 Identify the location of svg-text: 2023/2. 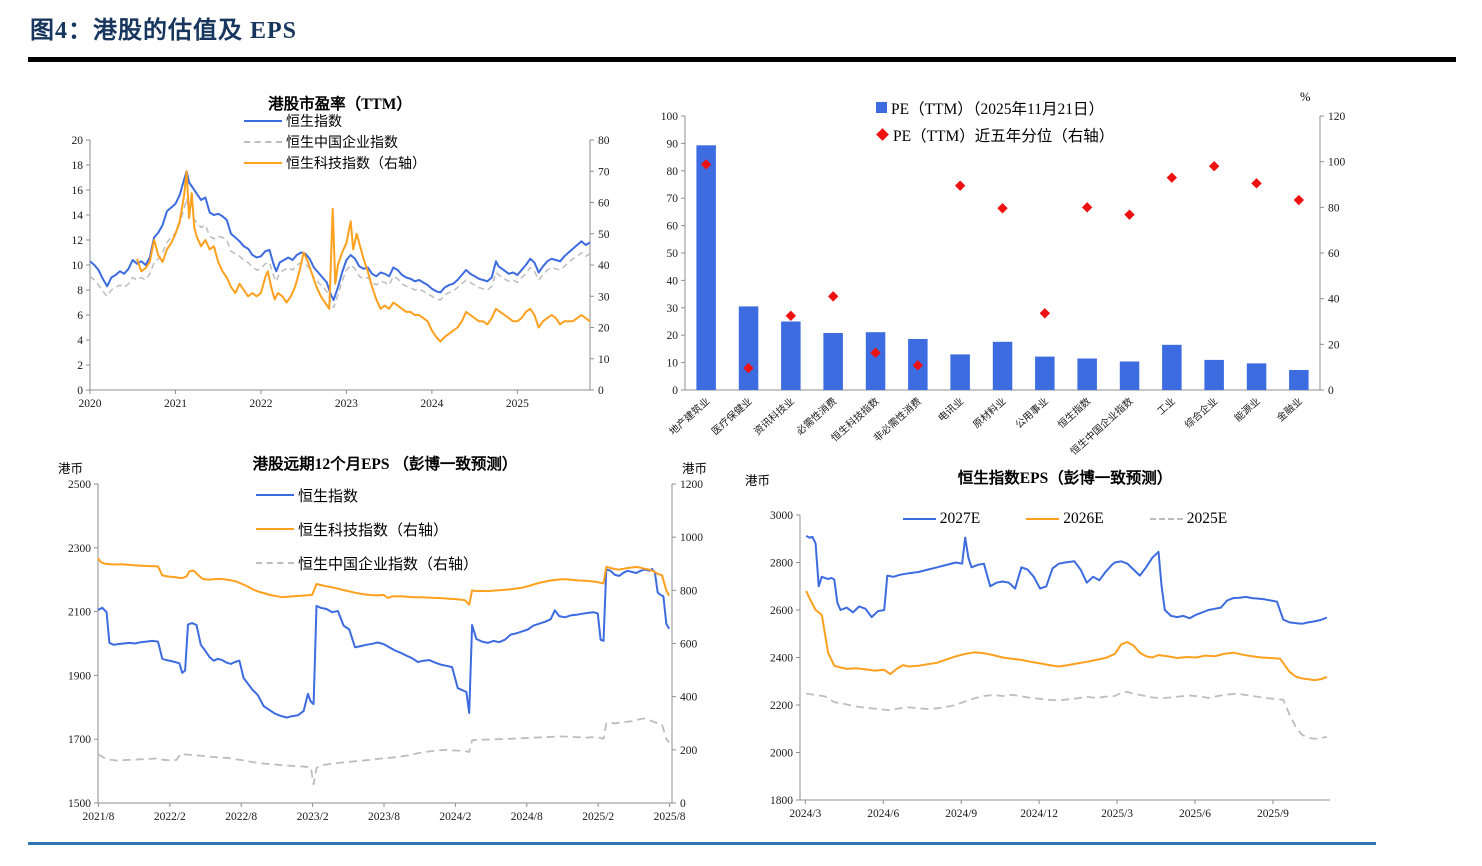
(313, 817).